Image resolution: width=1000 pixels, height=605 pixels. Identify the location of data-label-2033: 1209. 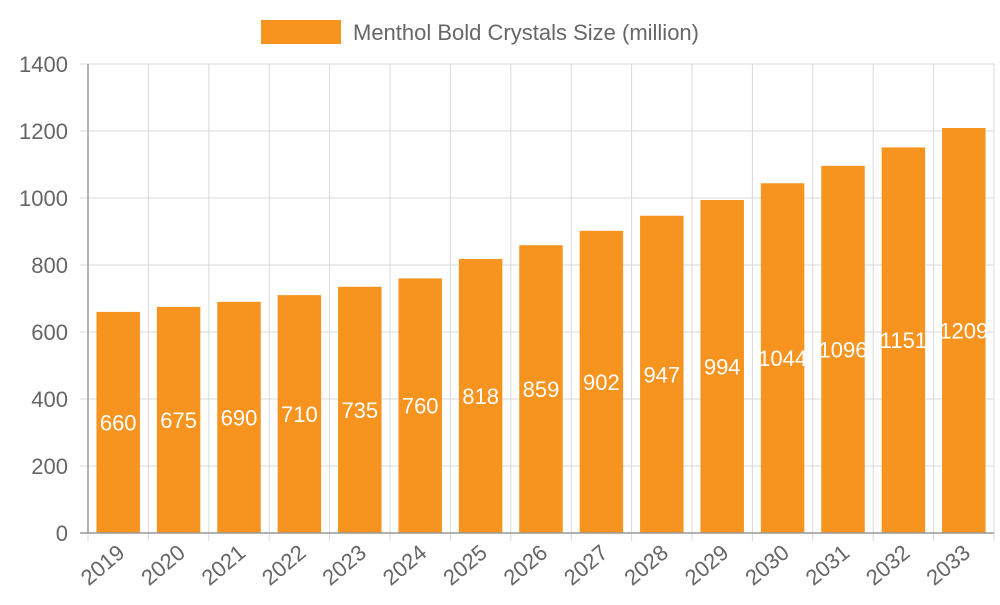
(963, 330).